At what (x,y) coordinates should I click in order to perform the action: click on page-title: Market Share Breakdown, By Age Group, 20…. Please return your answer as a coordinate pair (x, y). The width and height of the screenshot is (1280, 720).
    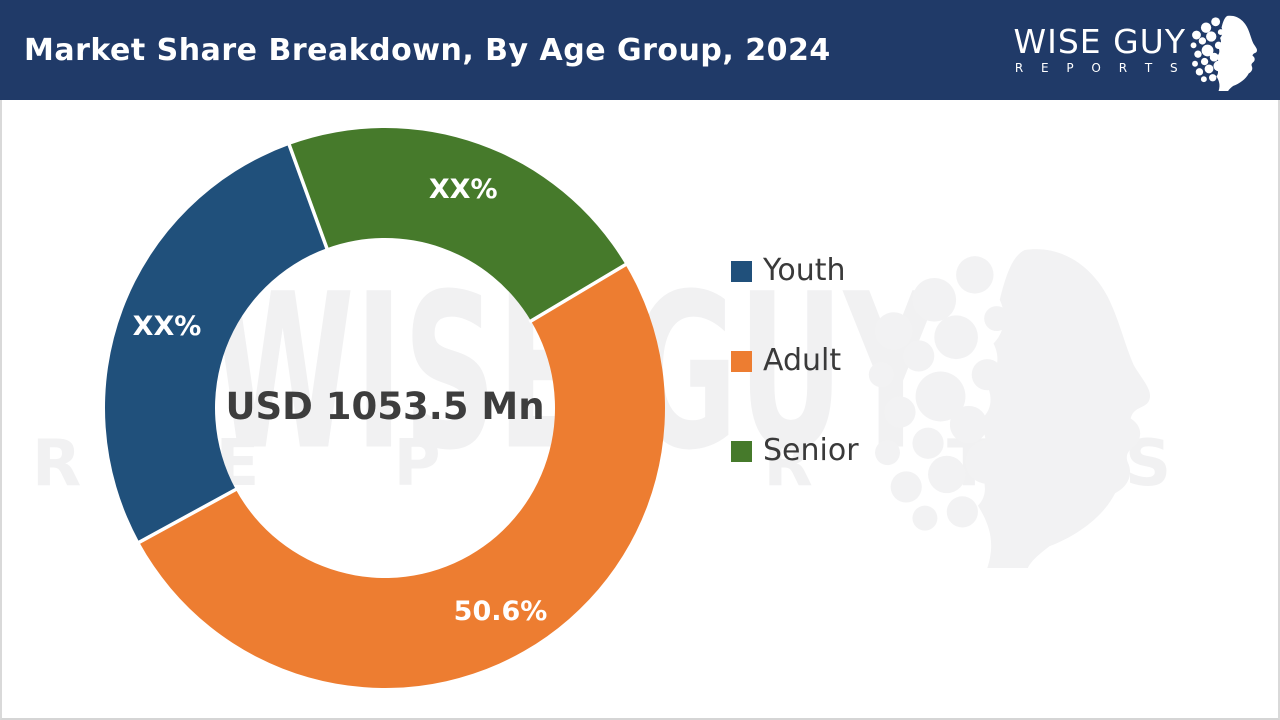
    Looking at the image, I should click on (427, 50).